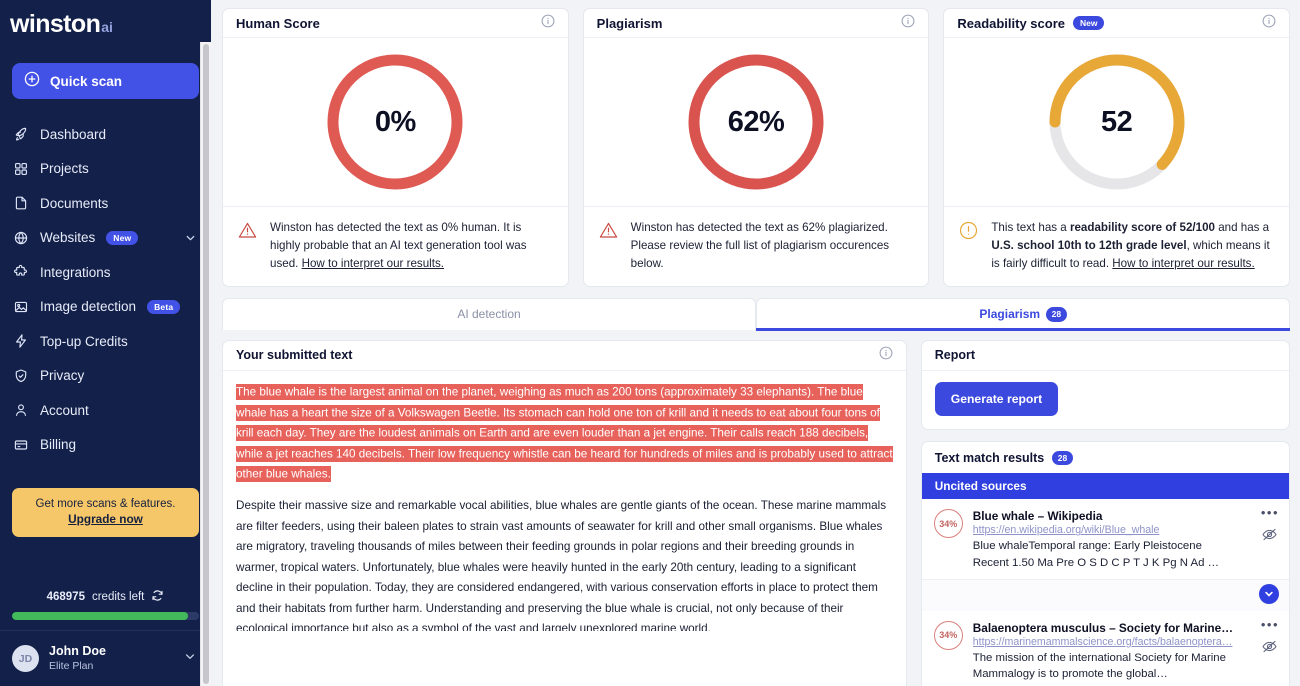 The width and height of the screenshot is (1300, 686). I want to click on puzzle-icon, so click(20, 272).